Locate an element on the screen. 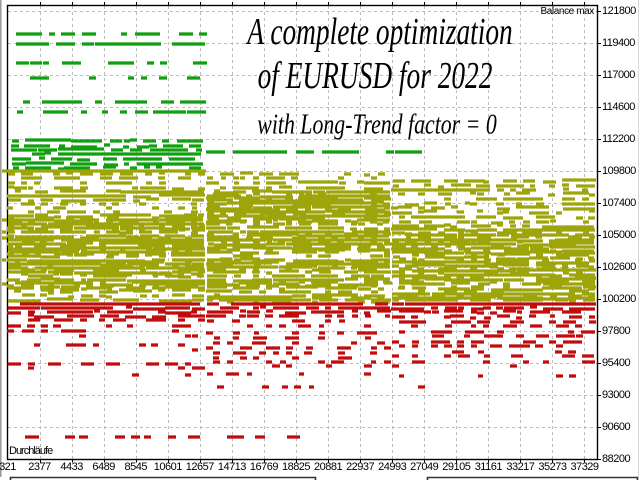  svg-text: A complete optimization is located at coordinates (379, 32).